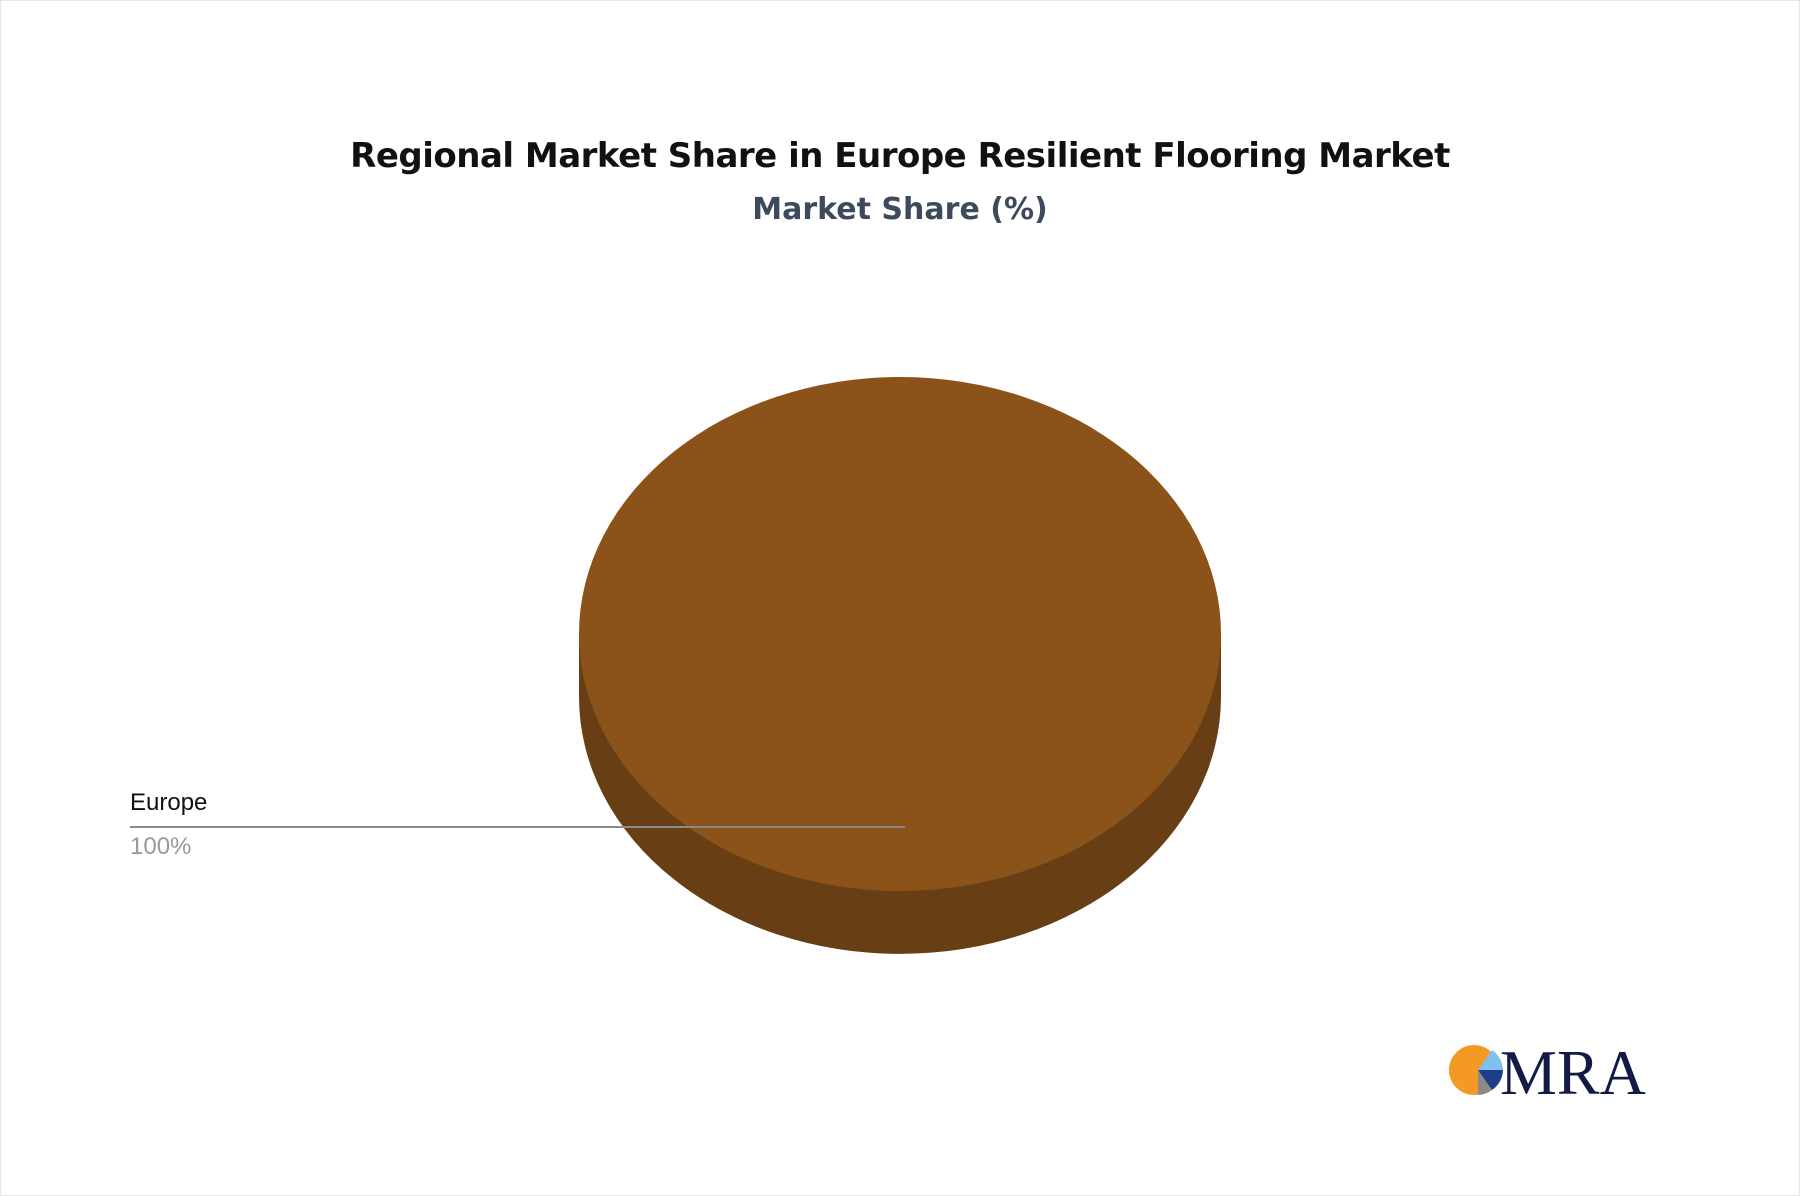 This screenshot has height=1196, width=1800. Describe the element at coordinates (900, 209) in the screenshot. I see `chart-subtitle: Market Share (%)` at that location.